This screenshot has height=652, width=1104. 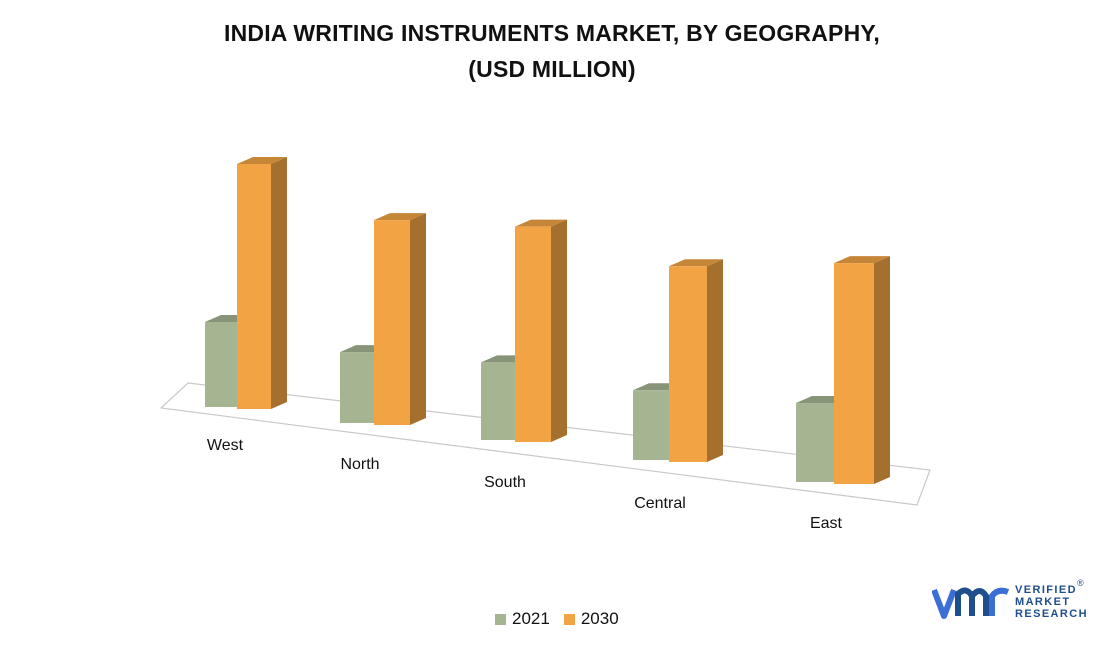 I want to click on legend-label-2021: 2021, so click(x=531, y=618).